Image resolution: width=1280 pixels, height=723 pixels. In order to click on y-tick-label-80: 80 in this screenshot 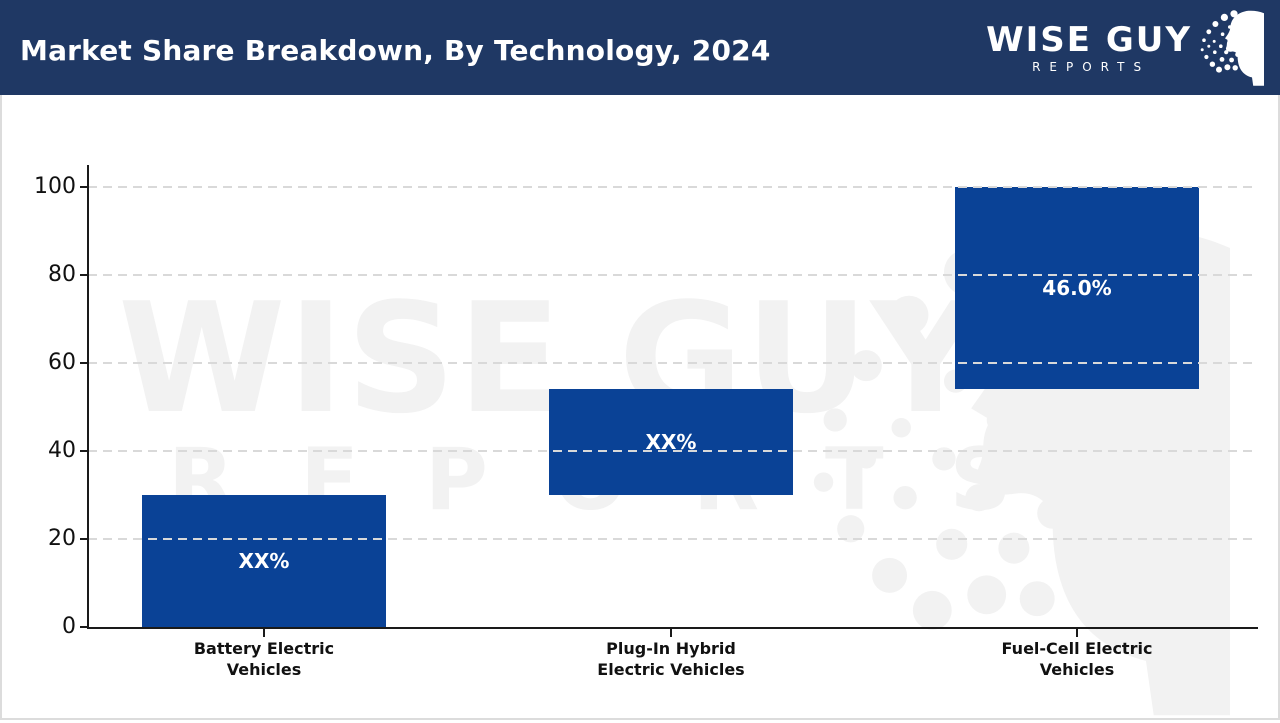, I will do `click(62, 274)`.